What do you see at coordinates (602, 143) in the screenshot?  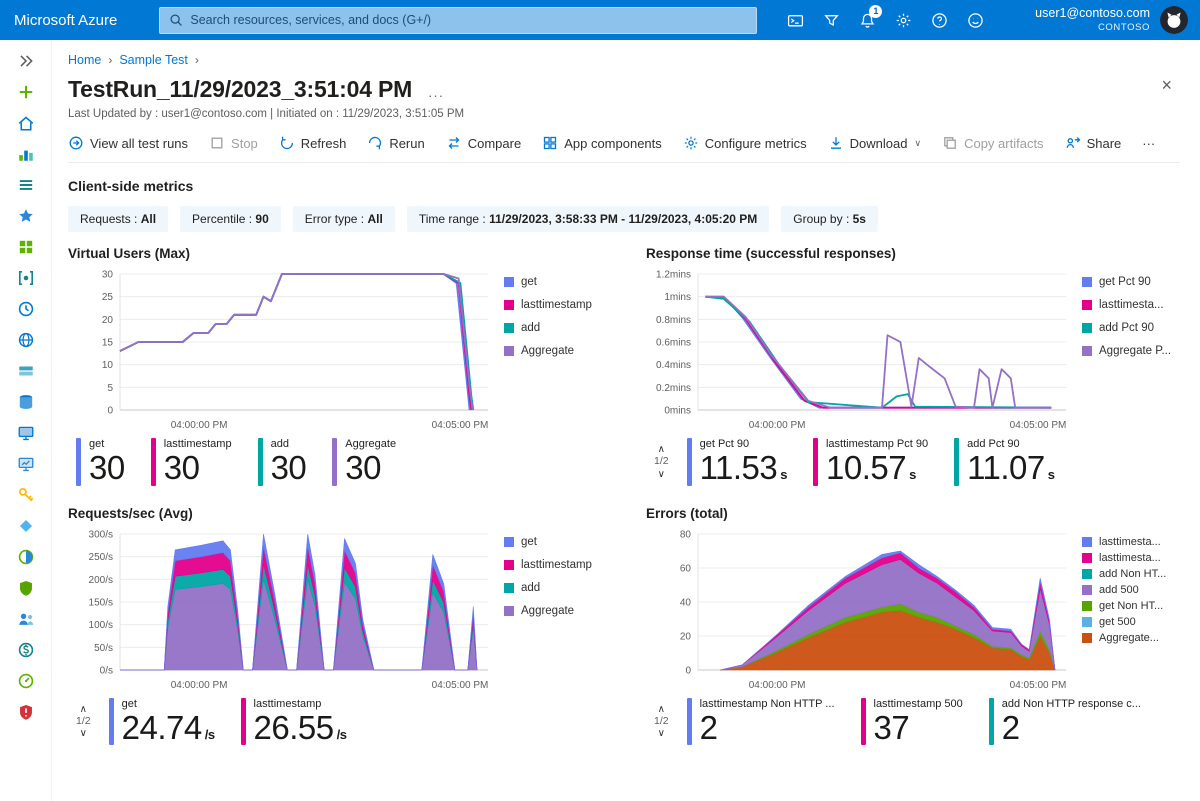 I see `toolbar-app-components-button: App components` at bounding box center [602, 143].